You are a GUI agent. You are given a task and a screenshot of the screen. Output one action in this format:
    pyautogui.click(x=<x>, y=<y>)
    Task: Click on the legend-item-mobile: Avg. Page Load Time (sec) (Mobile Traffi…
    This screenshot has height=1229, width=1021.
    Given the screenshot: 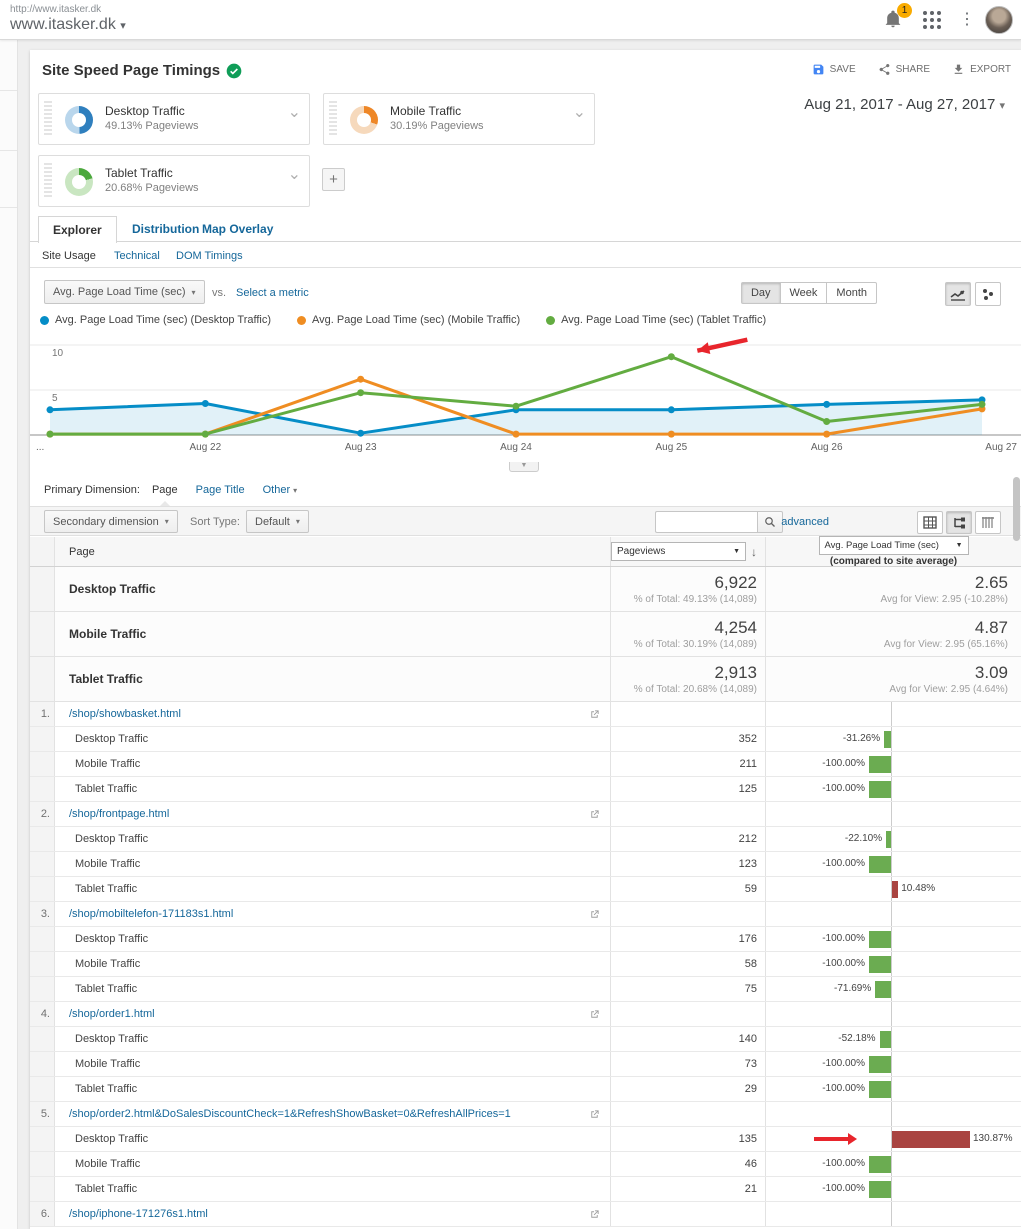 What is the action you would take?
    pyautogui.click(x=408, y=320)
    